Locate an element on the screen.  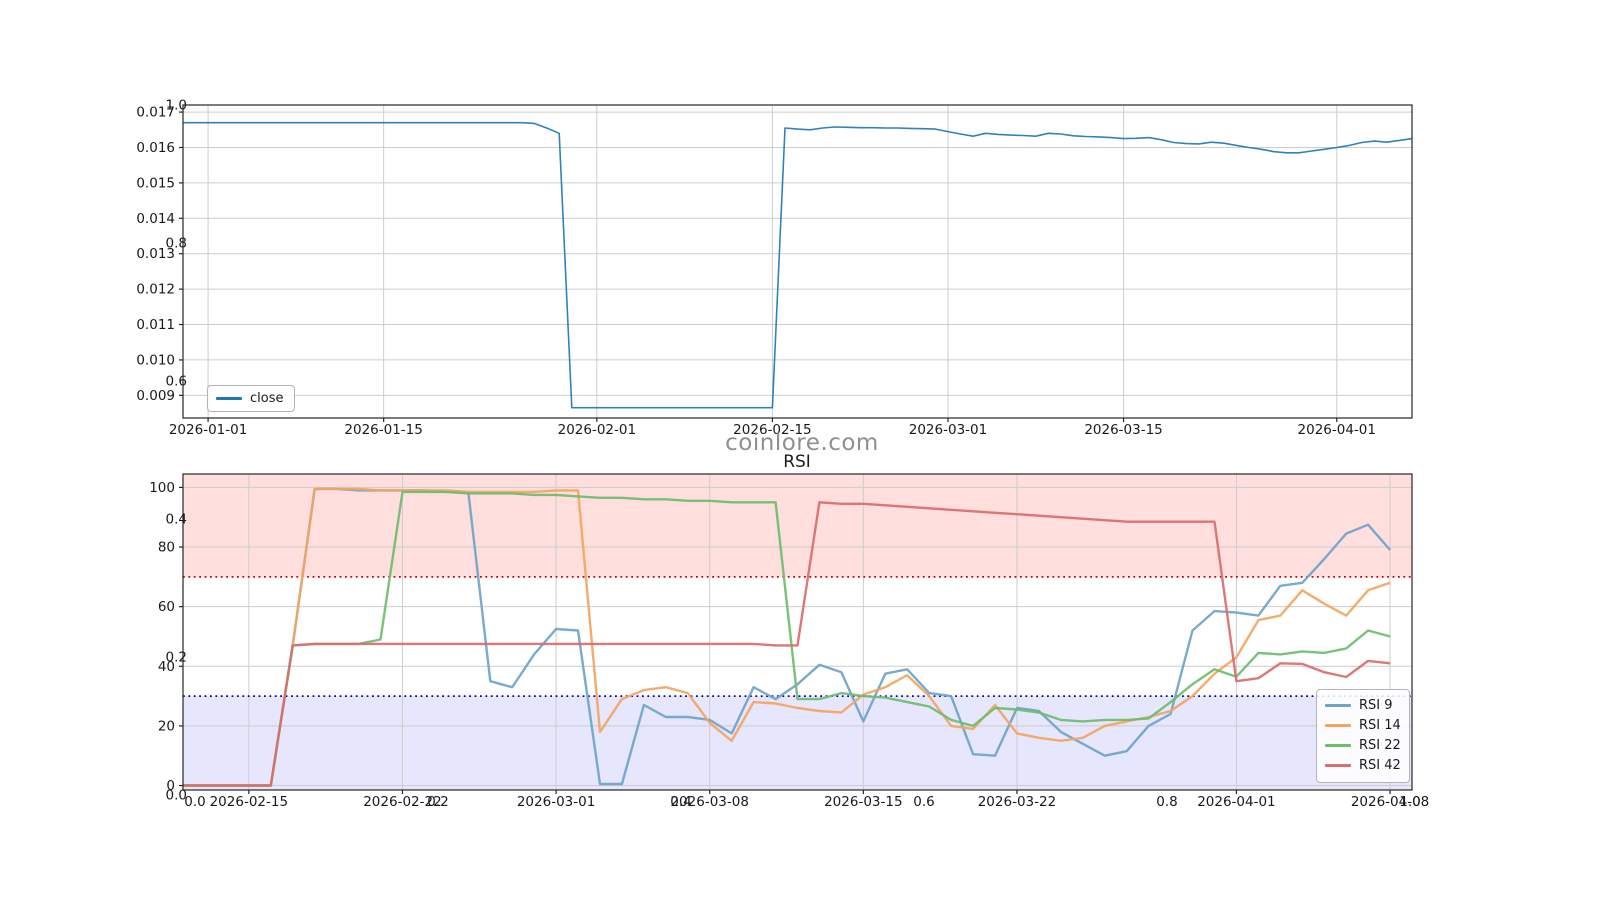
rsi22-line-swatch is located at coordinates (1338, 745).